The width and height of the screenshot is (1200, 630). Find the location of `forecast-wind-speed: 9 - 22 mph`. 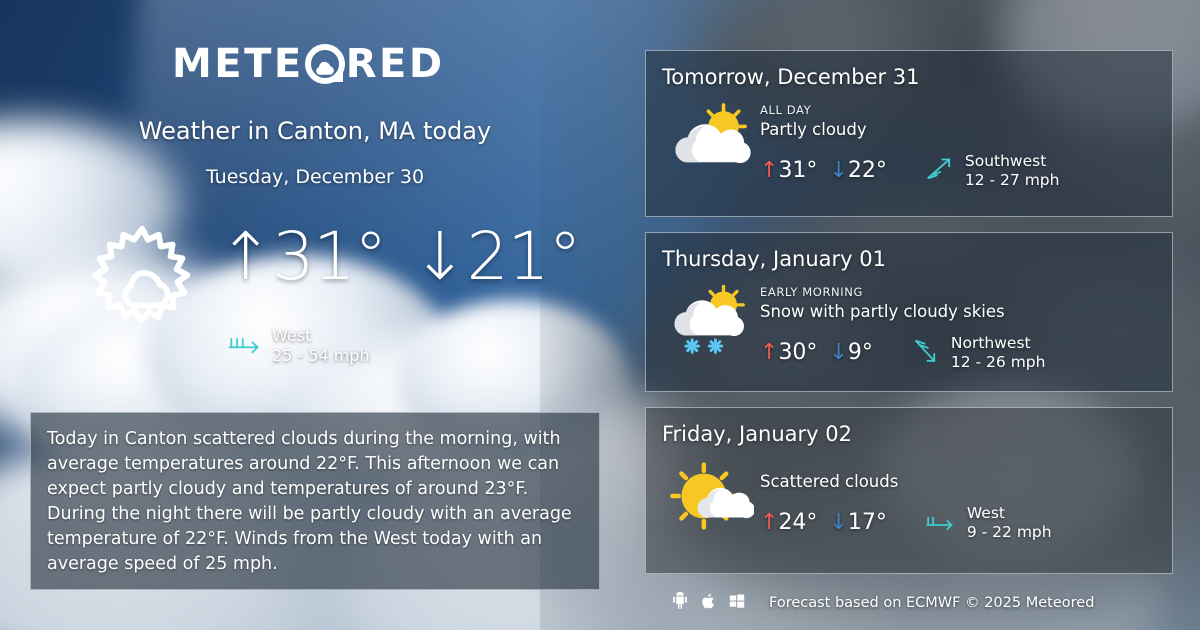

forecast-wind-speed: 9 - 22 mph is located at coordinates (1009, 532).